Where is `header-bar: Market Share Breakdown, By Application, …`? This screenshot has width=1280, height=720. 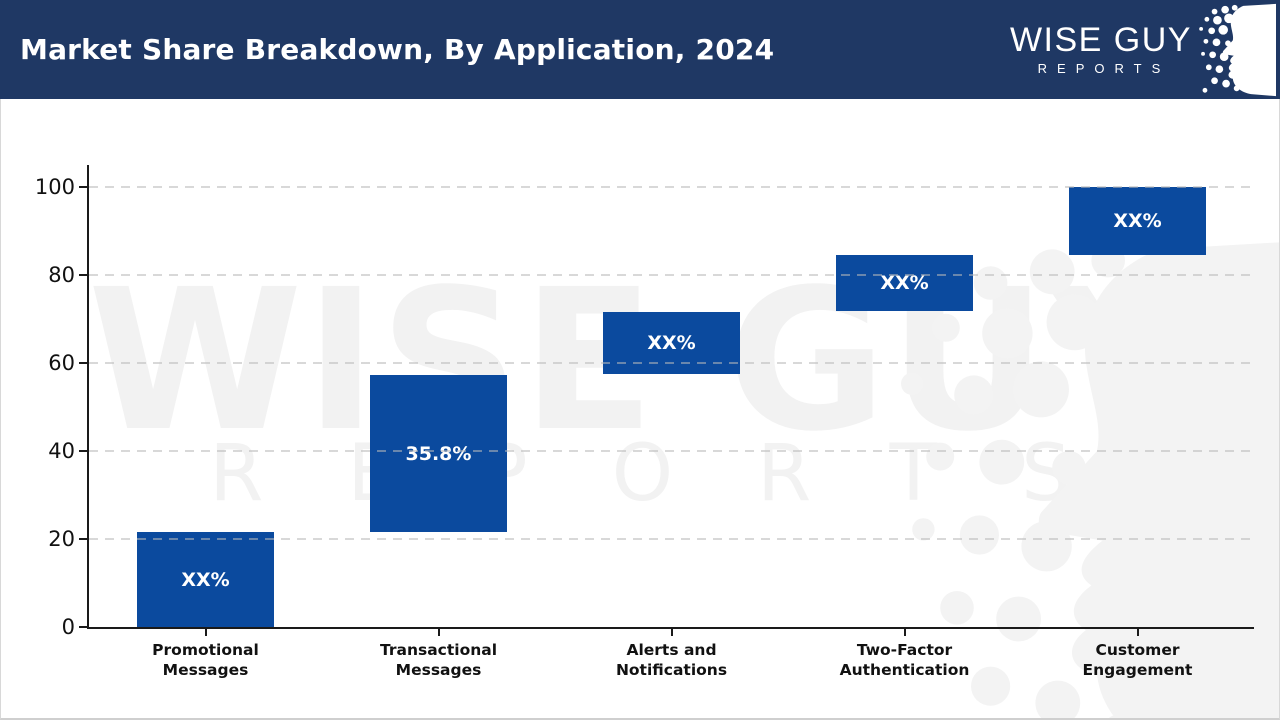 header-bar: Market Share Breakdown, By Application, … is located at coordinates (640, 49).